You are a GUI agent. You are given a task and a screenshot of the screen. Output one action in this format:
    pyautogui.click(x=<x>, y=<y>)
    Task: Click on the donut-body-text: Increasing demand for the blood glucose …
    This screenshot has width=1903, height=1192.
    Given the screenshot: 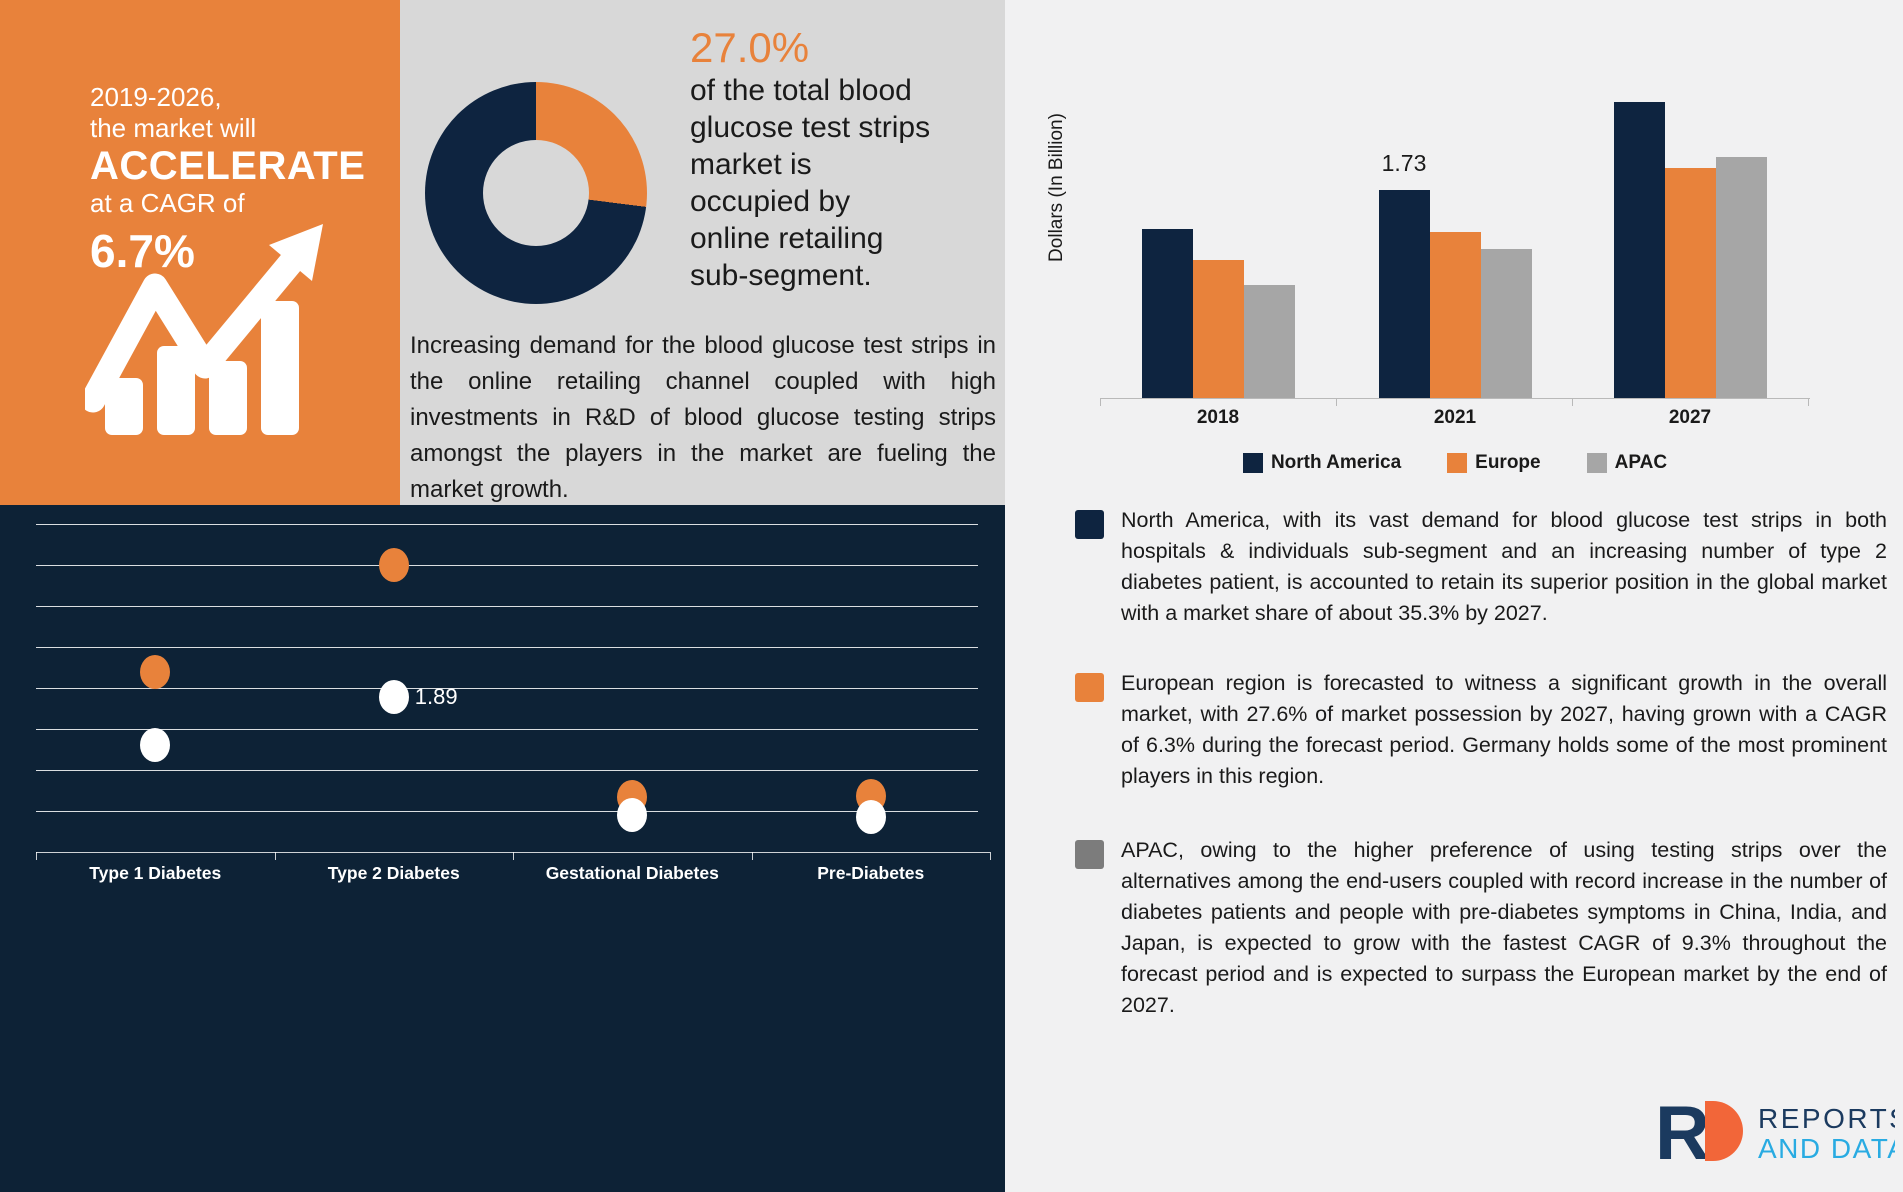 What is the action you would take?
    pyautogui.click(x=703, y=417)
    